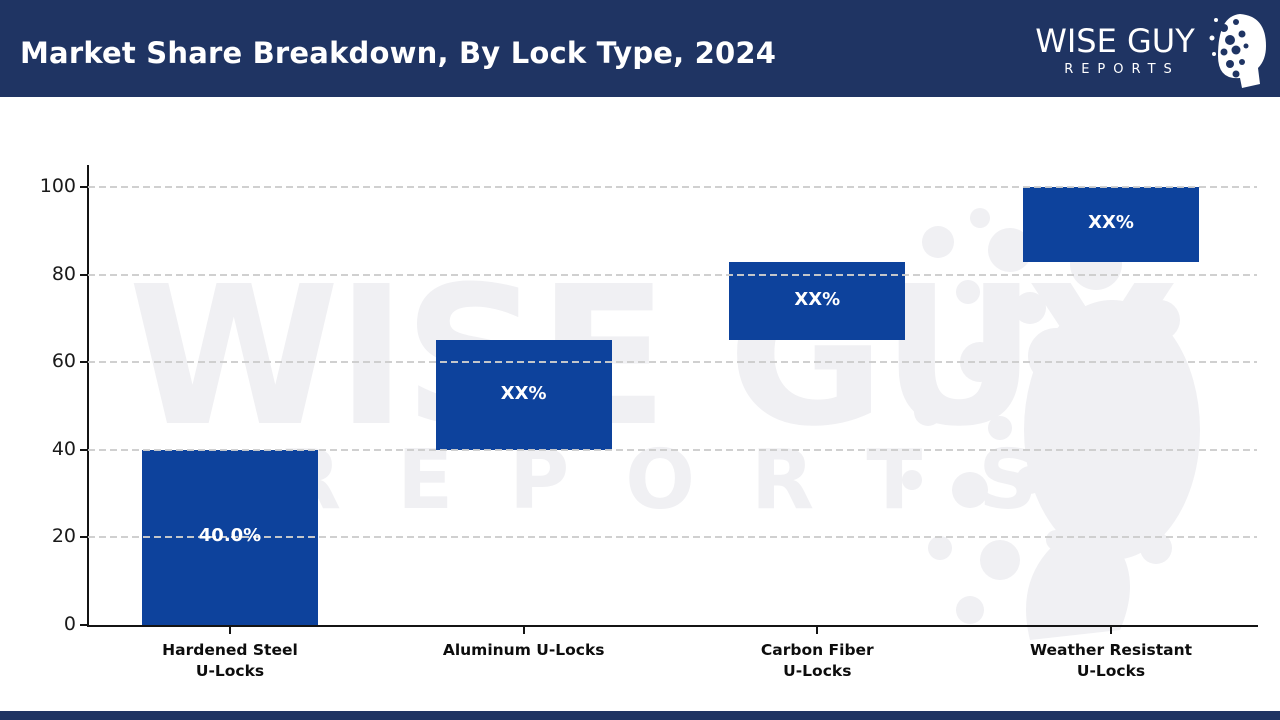 The image size is (1280, 720). I want to click on x-category-label: Hardened Steel U-Locks, so click(230, 661).